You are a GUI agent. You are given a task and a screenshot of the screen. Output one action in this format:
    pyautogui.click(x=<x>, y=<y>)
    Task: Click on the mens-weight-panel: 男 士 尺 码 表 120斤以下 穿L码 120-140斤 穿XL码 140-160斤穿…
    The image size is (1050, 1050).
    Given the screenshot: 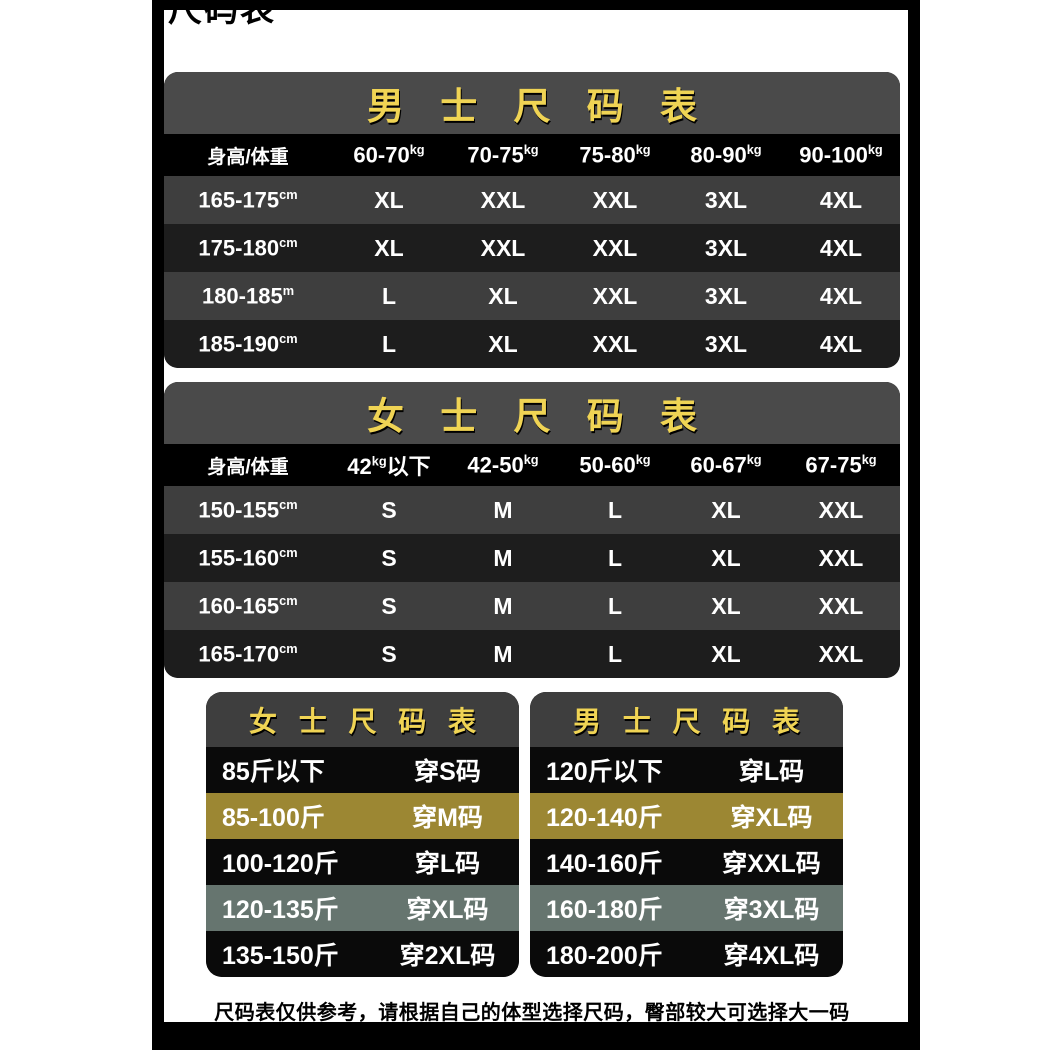 What is the action you would take?
    pyautogui.click(x=686, y=834)
    